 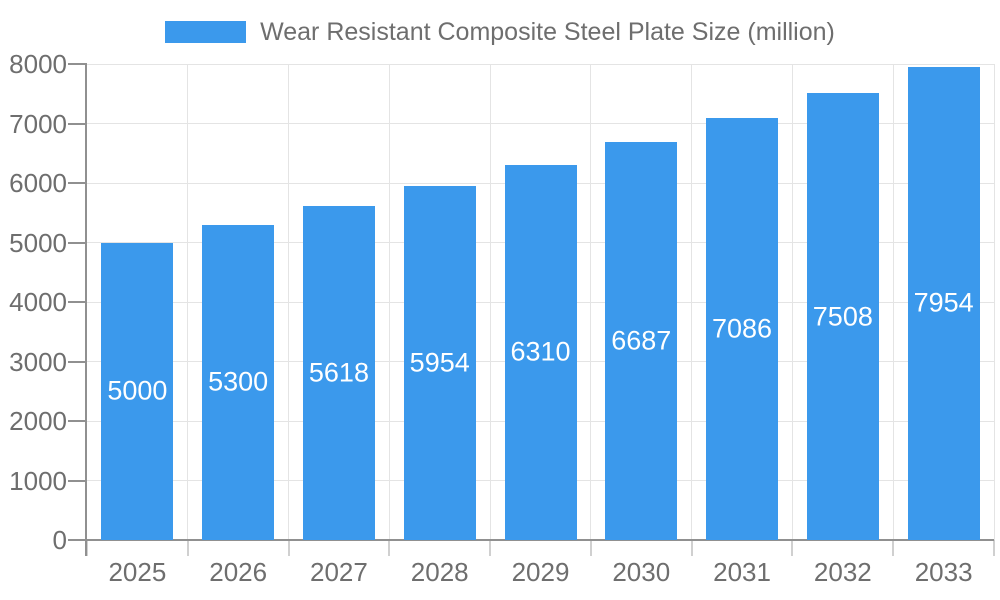 I want to click on bar-2030: 6687, so click(x=641, y=341).